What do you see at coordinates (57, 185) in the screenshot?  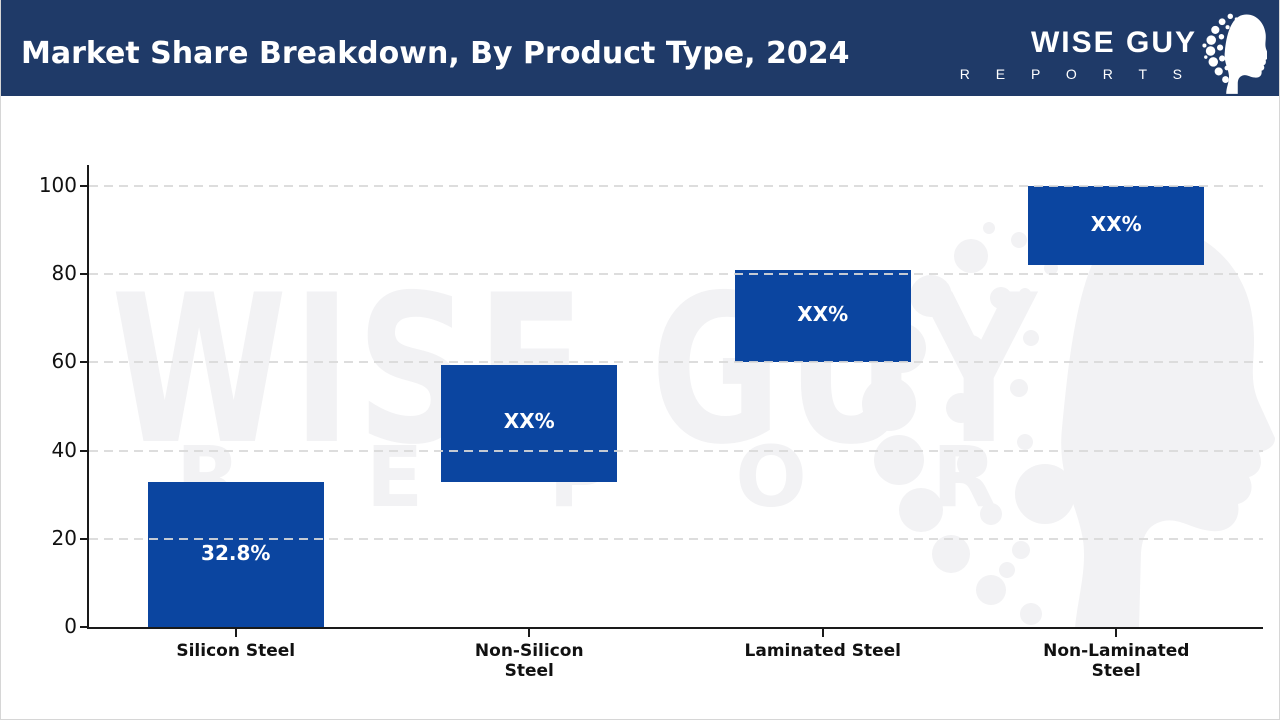 I see `y-tick-label: 100` at bounding box center [57, 185].